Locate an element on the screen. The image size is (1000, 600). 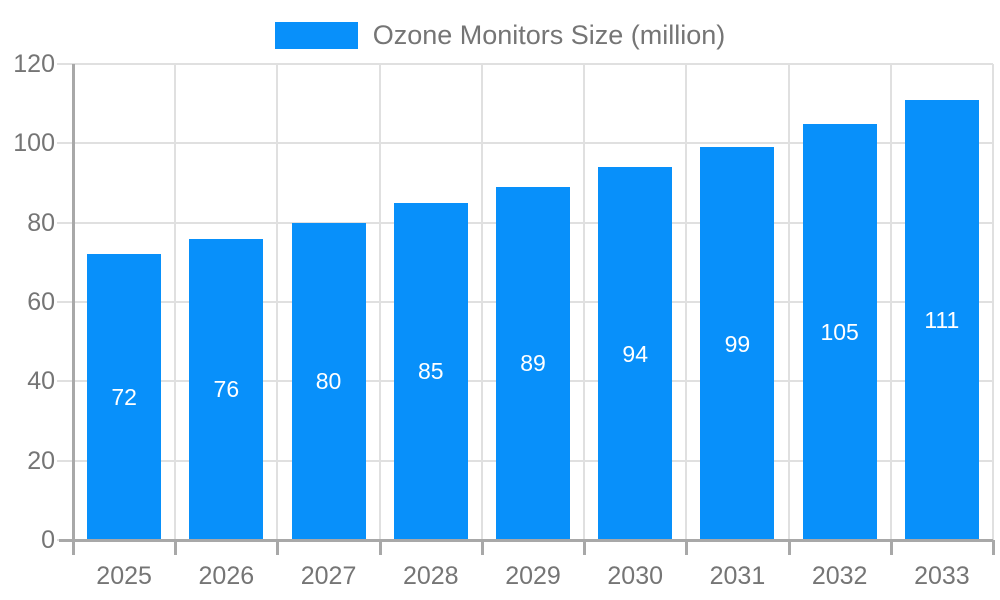
bar: 80 is located at coordinates (328, 381).